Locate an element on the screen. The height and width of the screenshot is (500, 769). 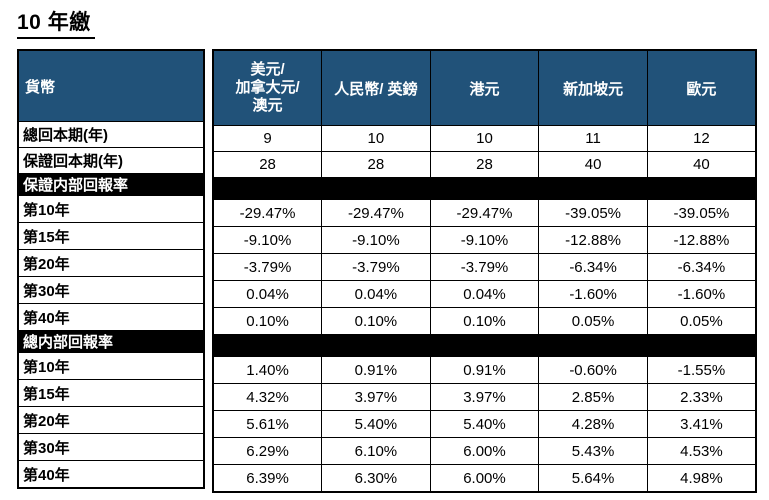
value-cell: 6.30% is located at coordinates (376, 478).